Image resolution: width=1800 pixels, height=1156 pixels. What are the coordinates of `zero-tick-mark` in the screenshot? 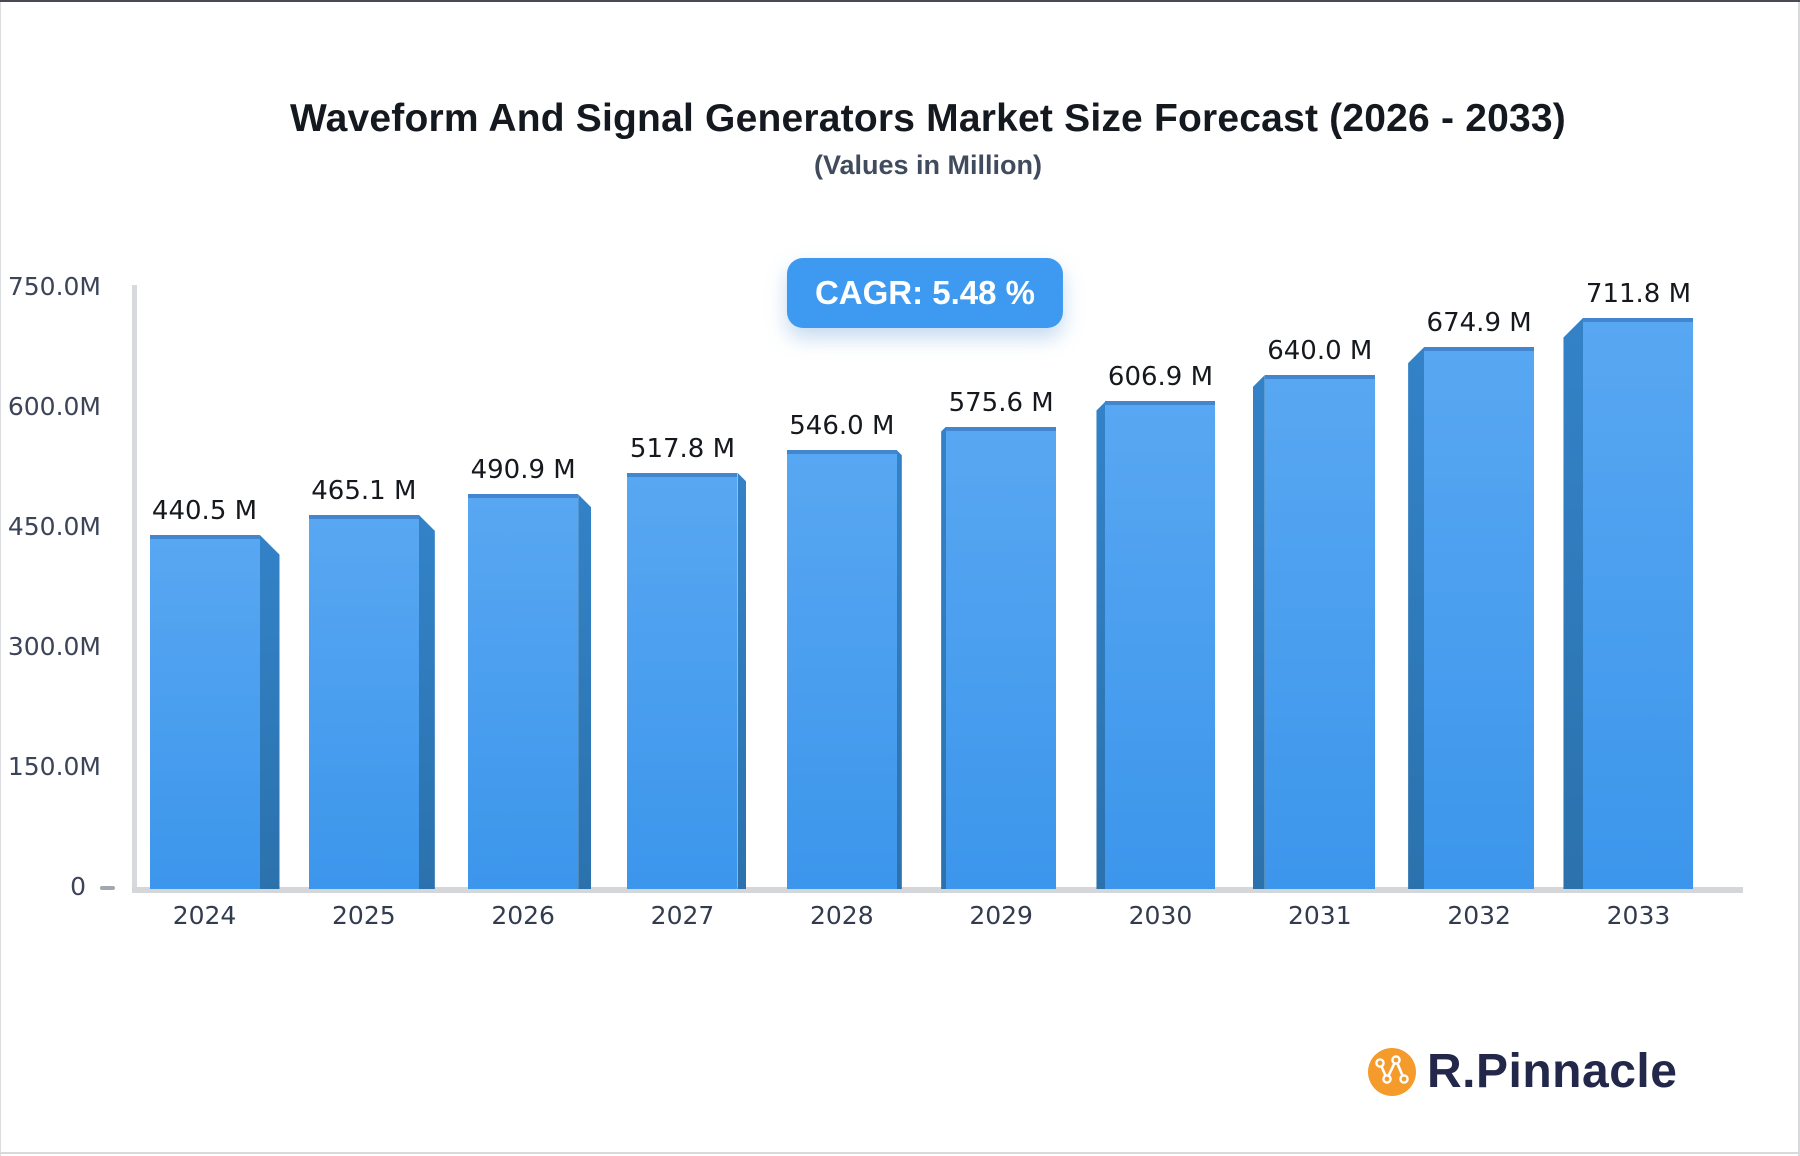 It's located at (107, 888).